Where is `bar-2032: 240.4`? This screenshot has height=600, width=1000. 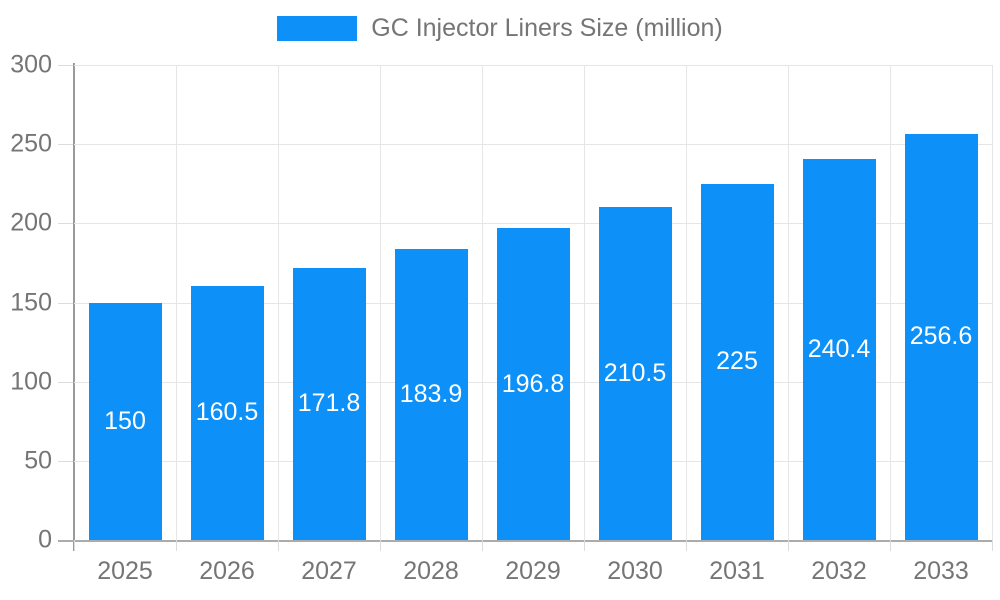
bar-2032: 240.4 is located at coordinates (839, 349).